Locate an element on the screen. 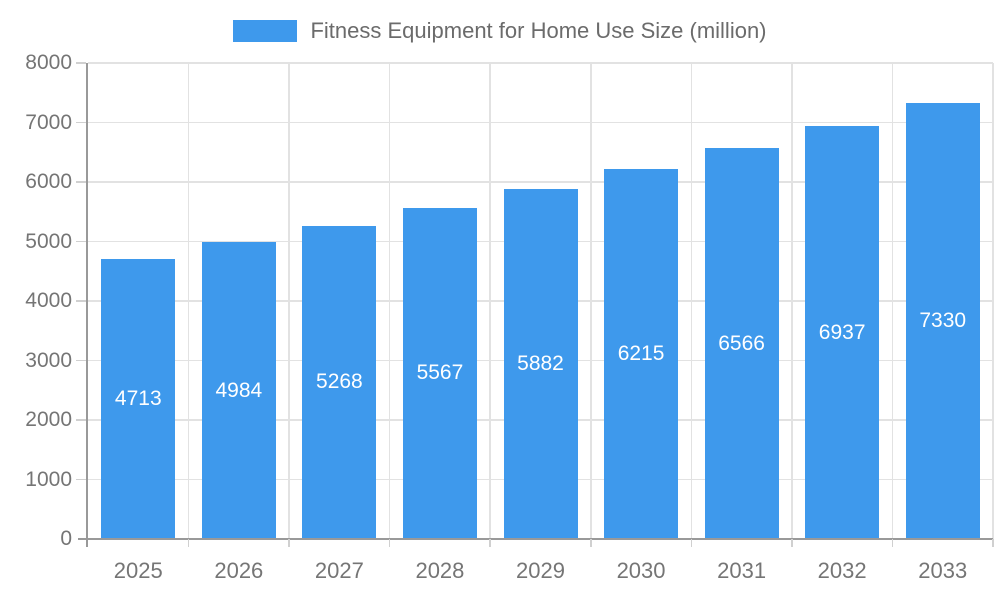  bar: 7330 is located at coordinates (942, 320).